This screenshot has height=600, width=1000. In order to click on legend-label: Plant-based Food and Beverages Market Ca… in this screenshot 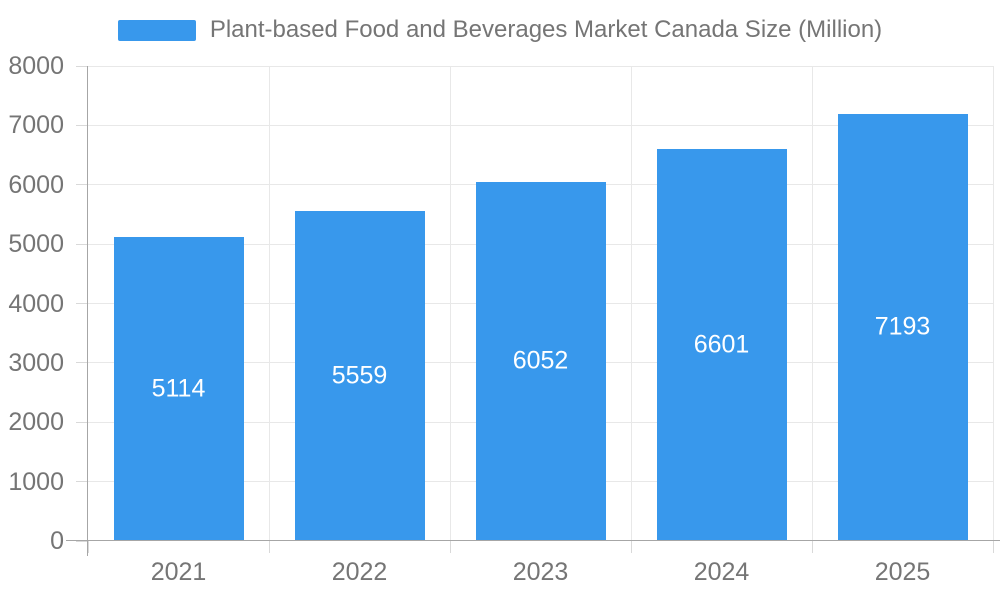, I will do `click(546, 29)`.